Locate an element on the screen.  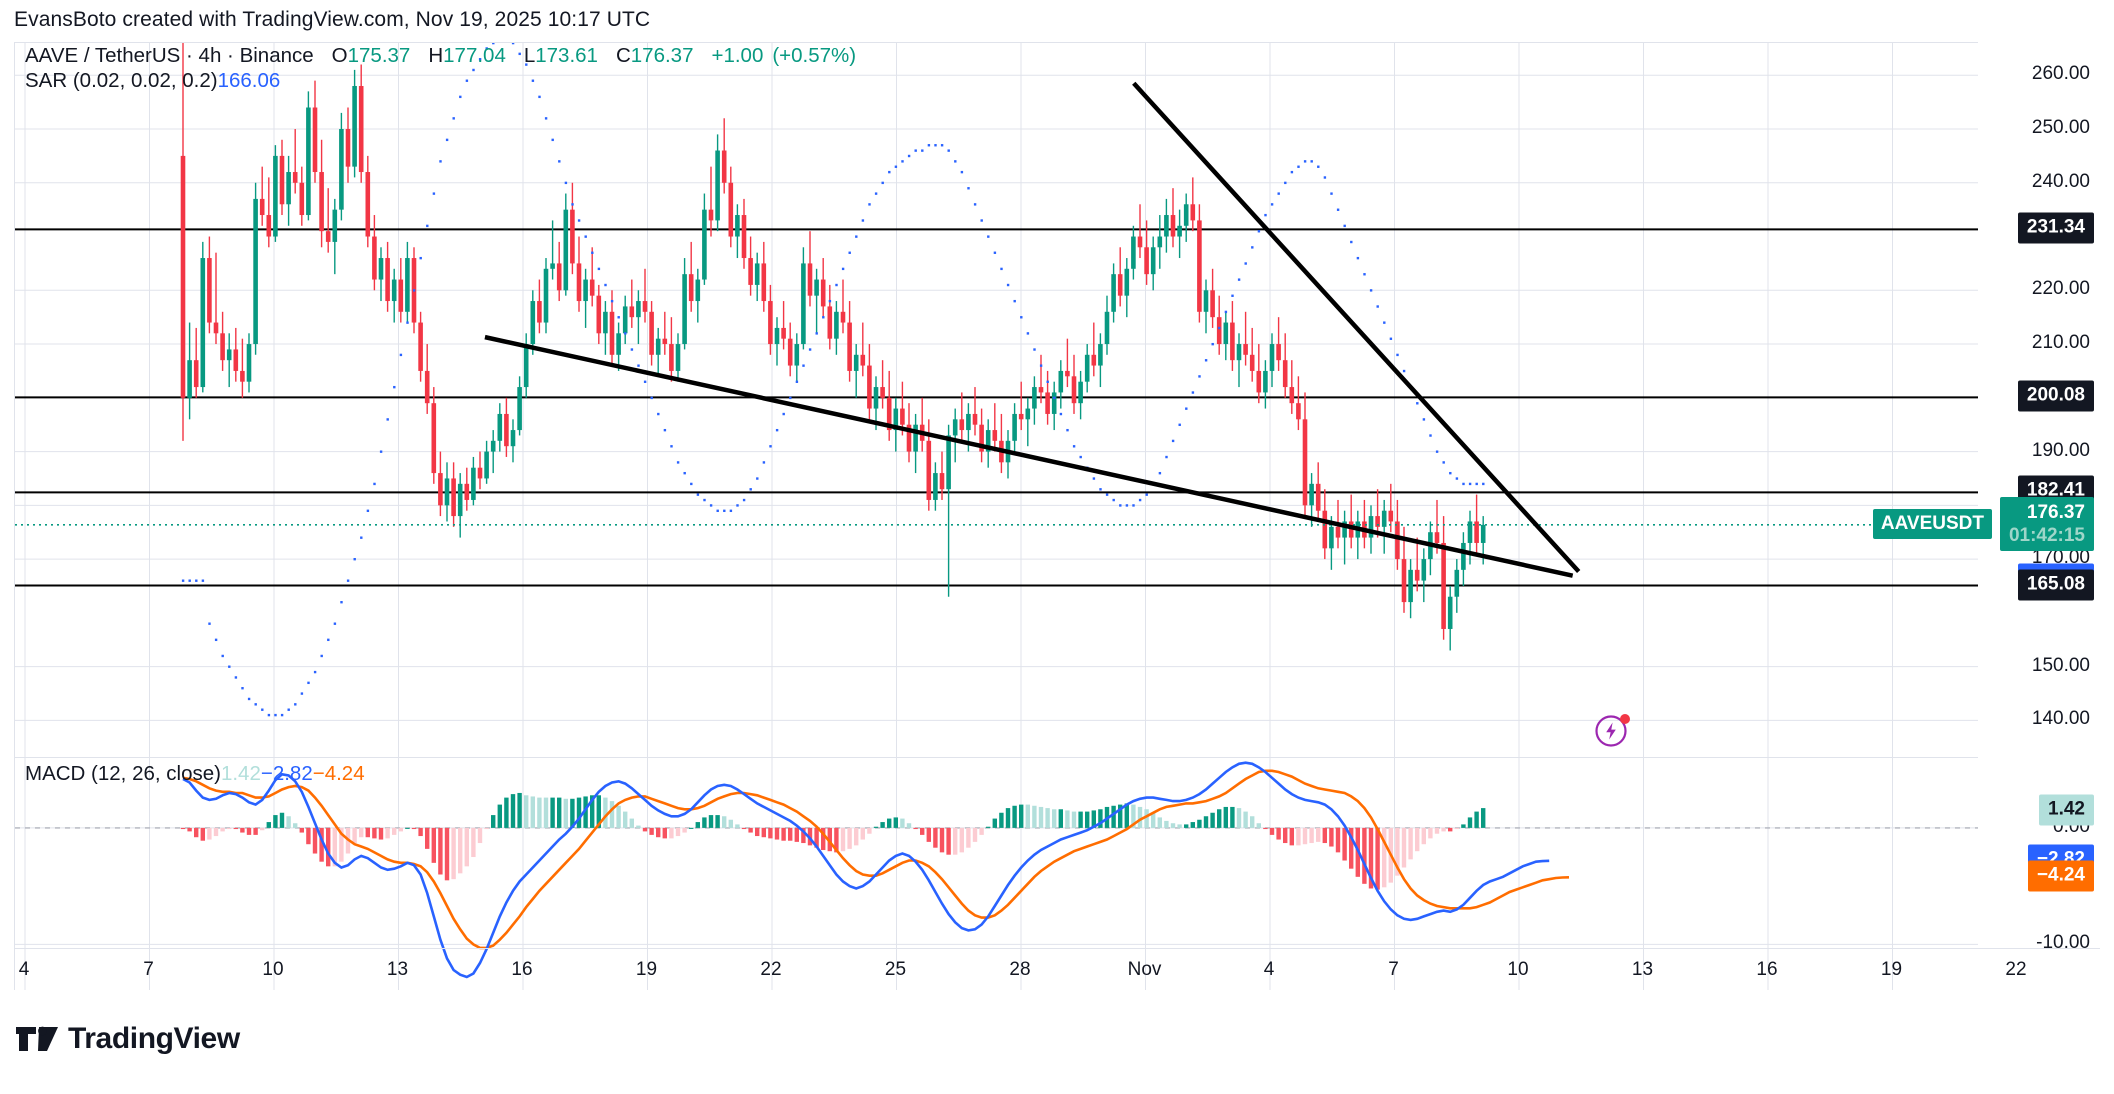
level-price-tag: 165.08 is located at coordinates (2055, 585).